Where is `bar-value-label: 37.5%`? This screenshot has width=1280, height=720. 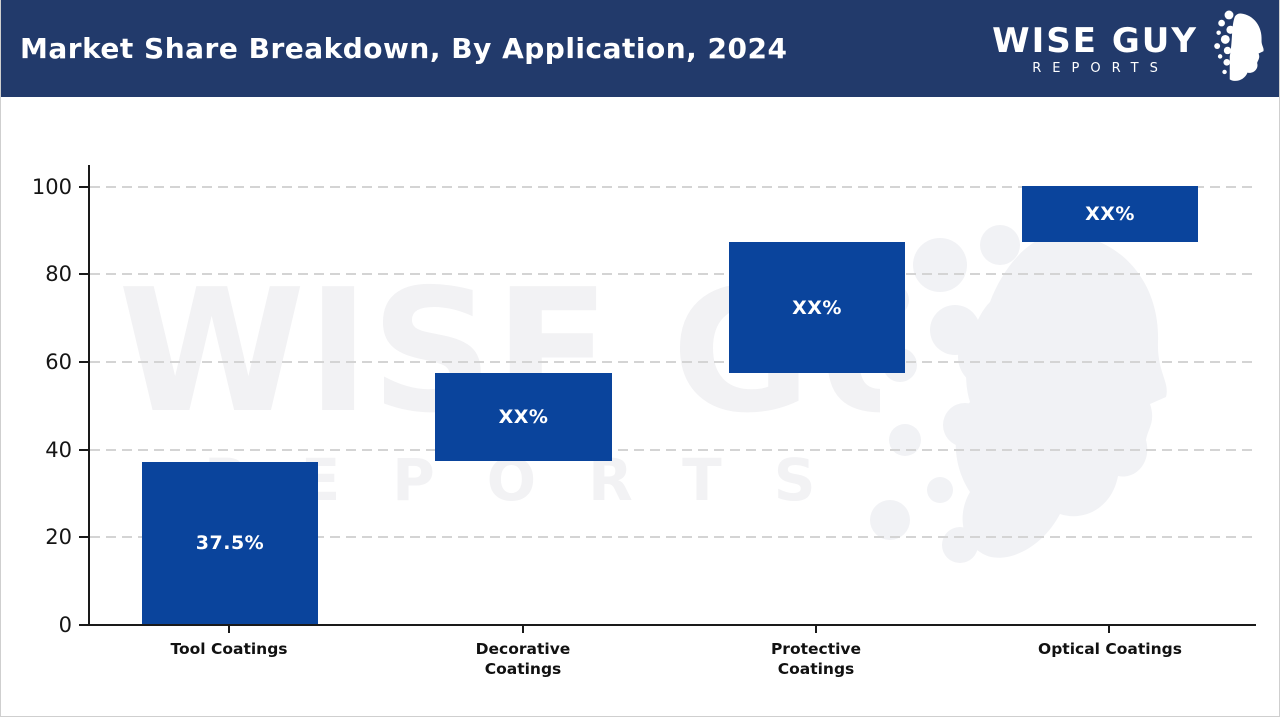
bar-value-label: 37.5% is located at coordinates (230, 543).